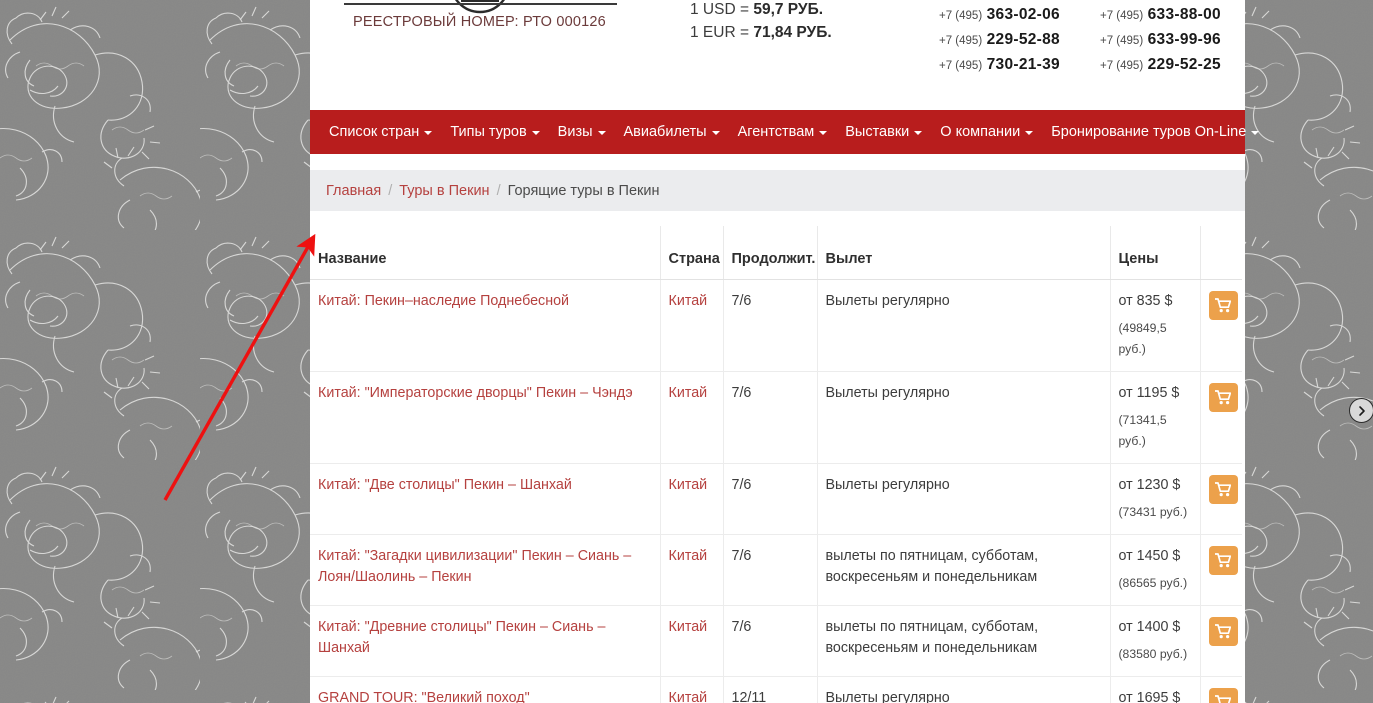  I want to click on cell-price: от 1195 $ (71341,5 руб.), so click(1155, 417).